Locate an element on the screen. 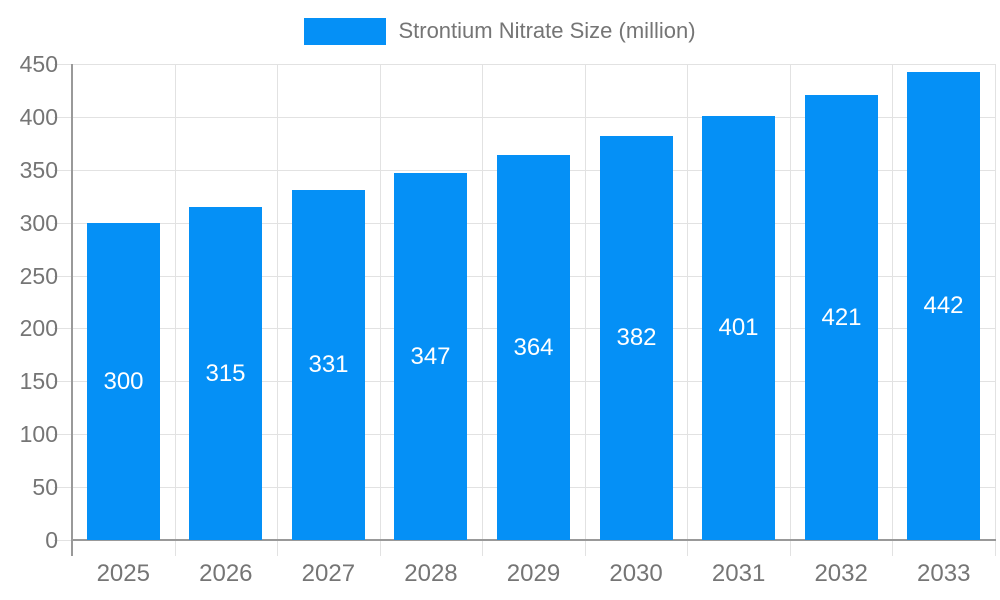  y-axis-label-250: 250 is located at coordinates (38, 276).